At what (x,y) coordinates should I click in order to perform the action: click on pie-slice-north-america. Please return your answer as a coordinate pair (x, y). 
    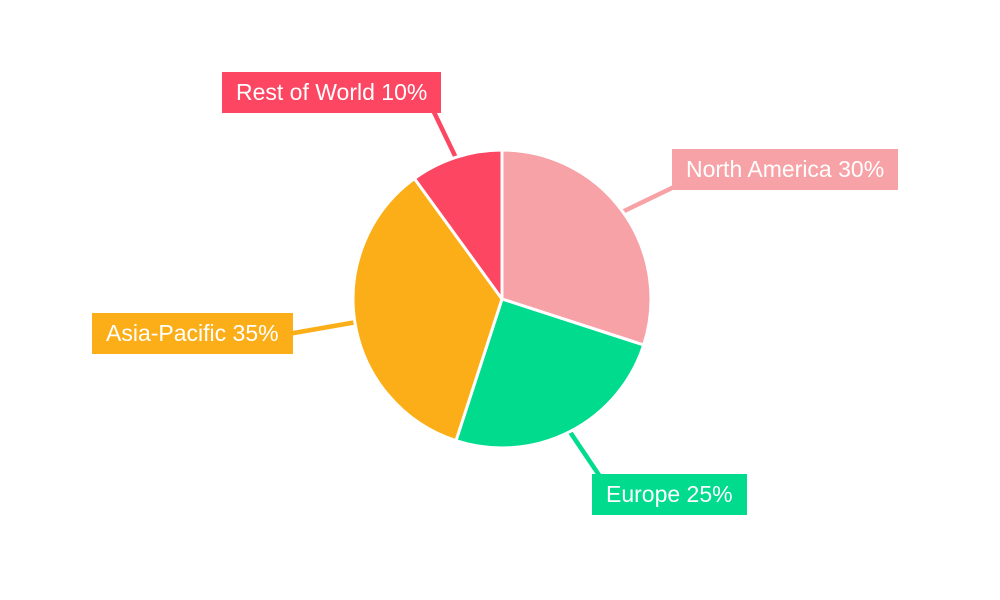
    Looking at the image, I should click on (576, 247).